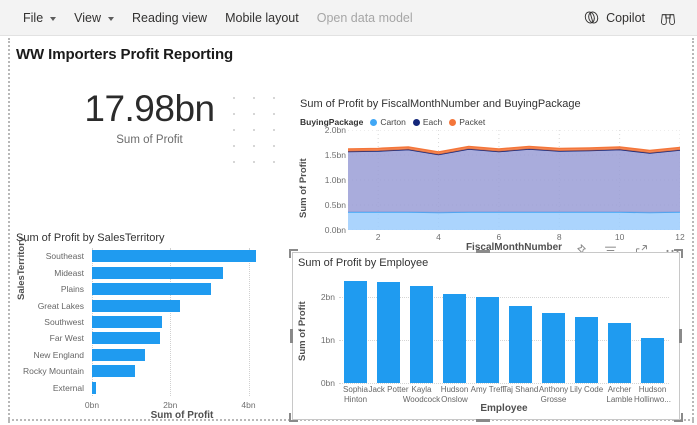 The height and width of the screenshot is (425, 697). I want to click on x-axis-tick-label: 4, so click(438, 237).